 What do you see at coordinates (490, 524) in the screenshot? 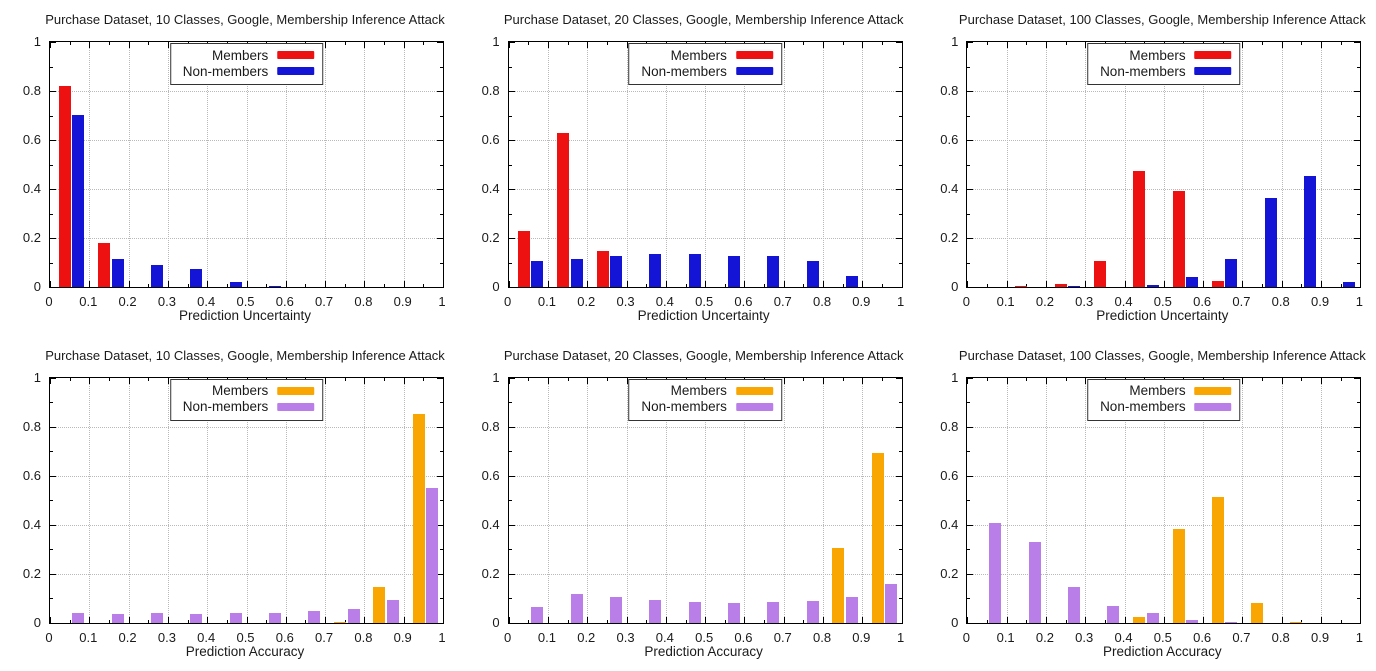
I see `y-tick-label: 0.4` at bounding box center [490, 524].